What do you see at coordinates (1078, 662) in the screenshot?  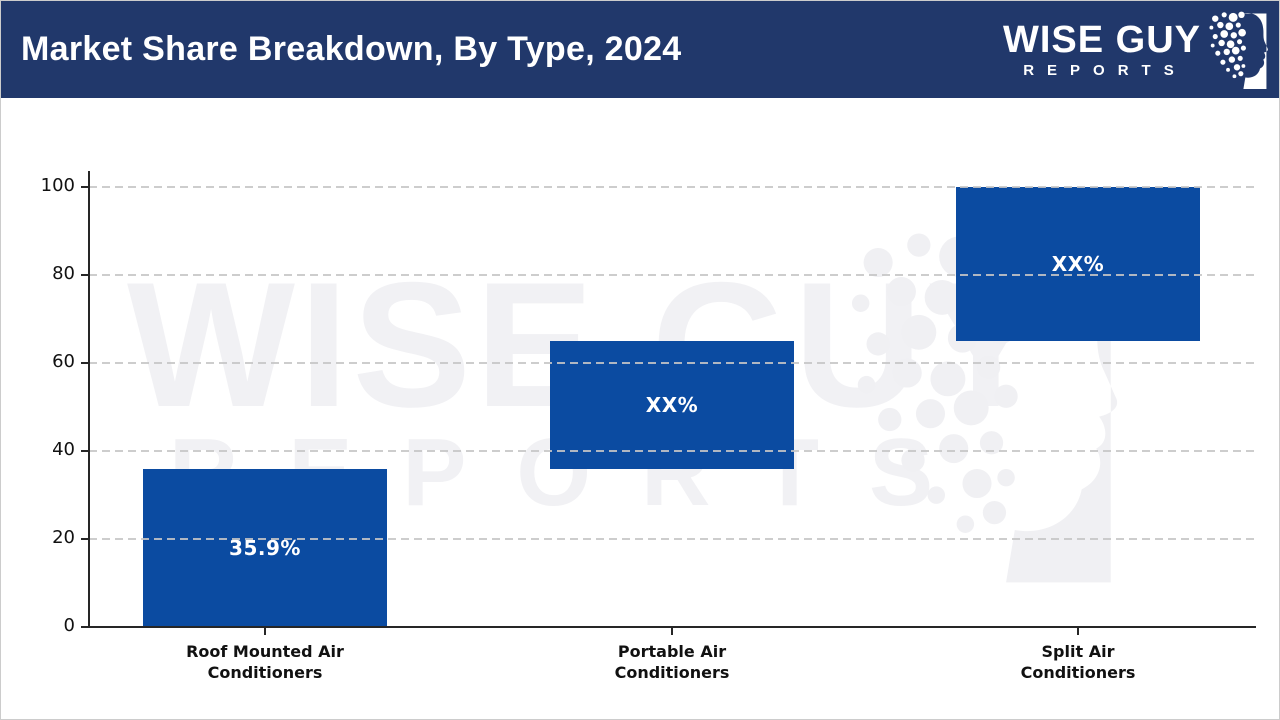 I see `category-label: Split Air Conditioners` at bounding box center [1078, 662].